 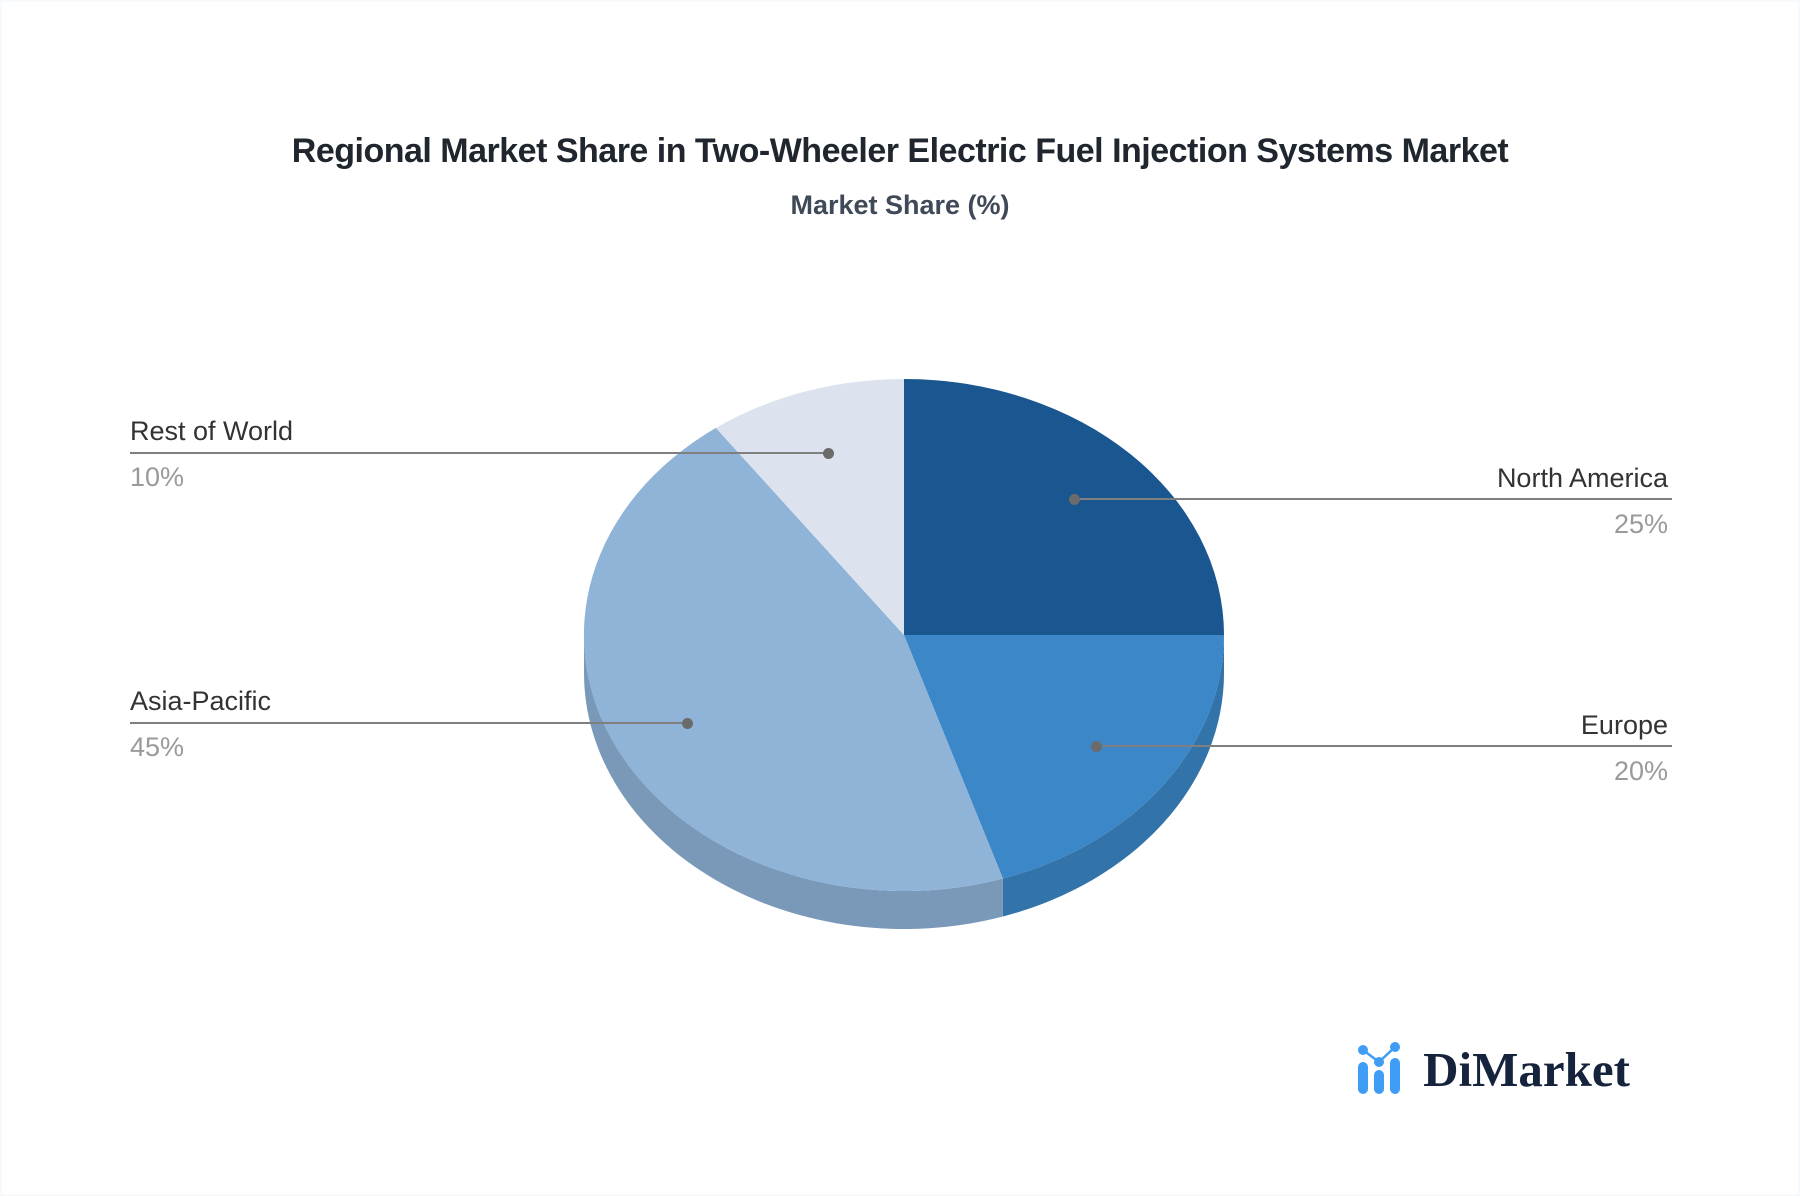 What do you see at coordinates (409, 723) in the screenshot?
I see `leader-line-asia-pacific` at bounding box center [409, 723].